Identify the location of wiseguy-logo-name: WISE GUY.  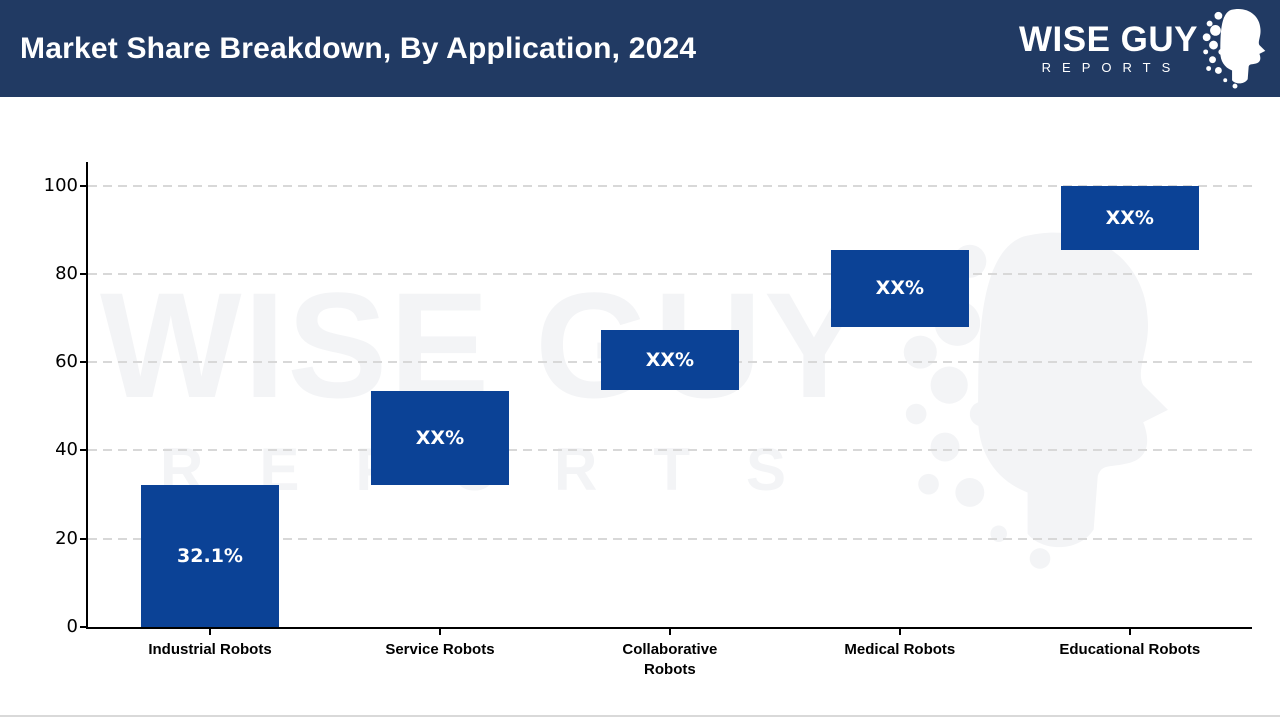
(1108, 39).